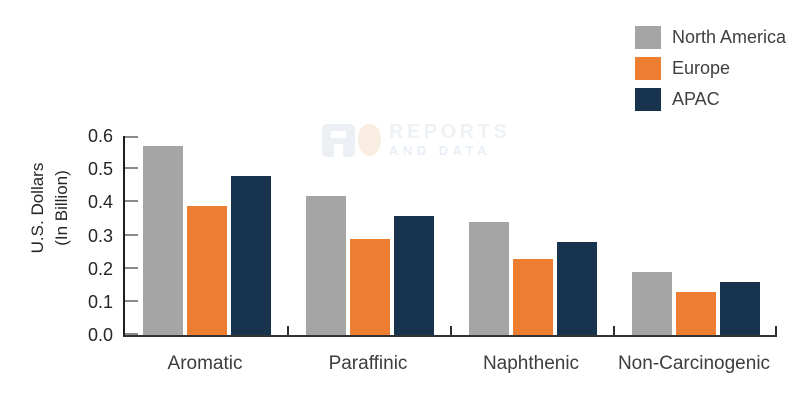 This screenshot has height=401, width=800. Describe the element at coordinates (251, 255) in the screenshot. I see `bar-apac-aromatic` at that location.